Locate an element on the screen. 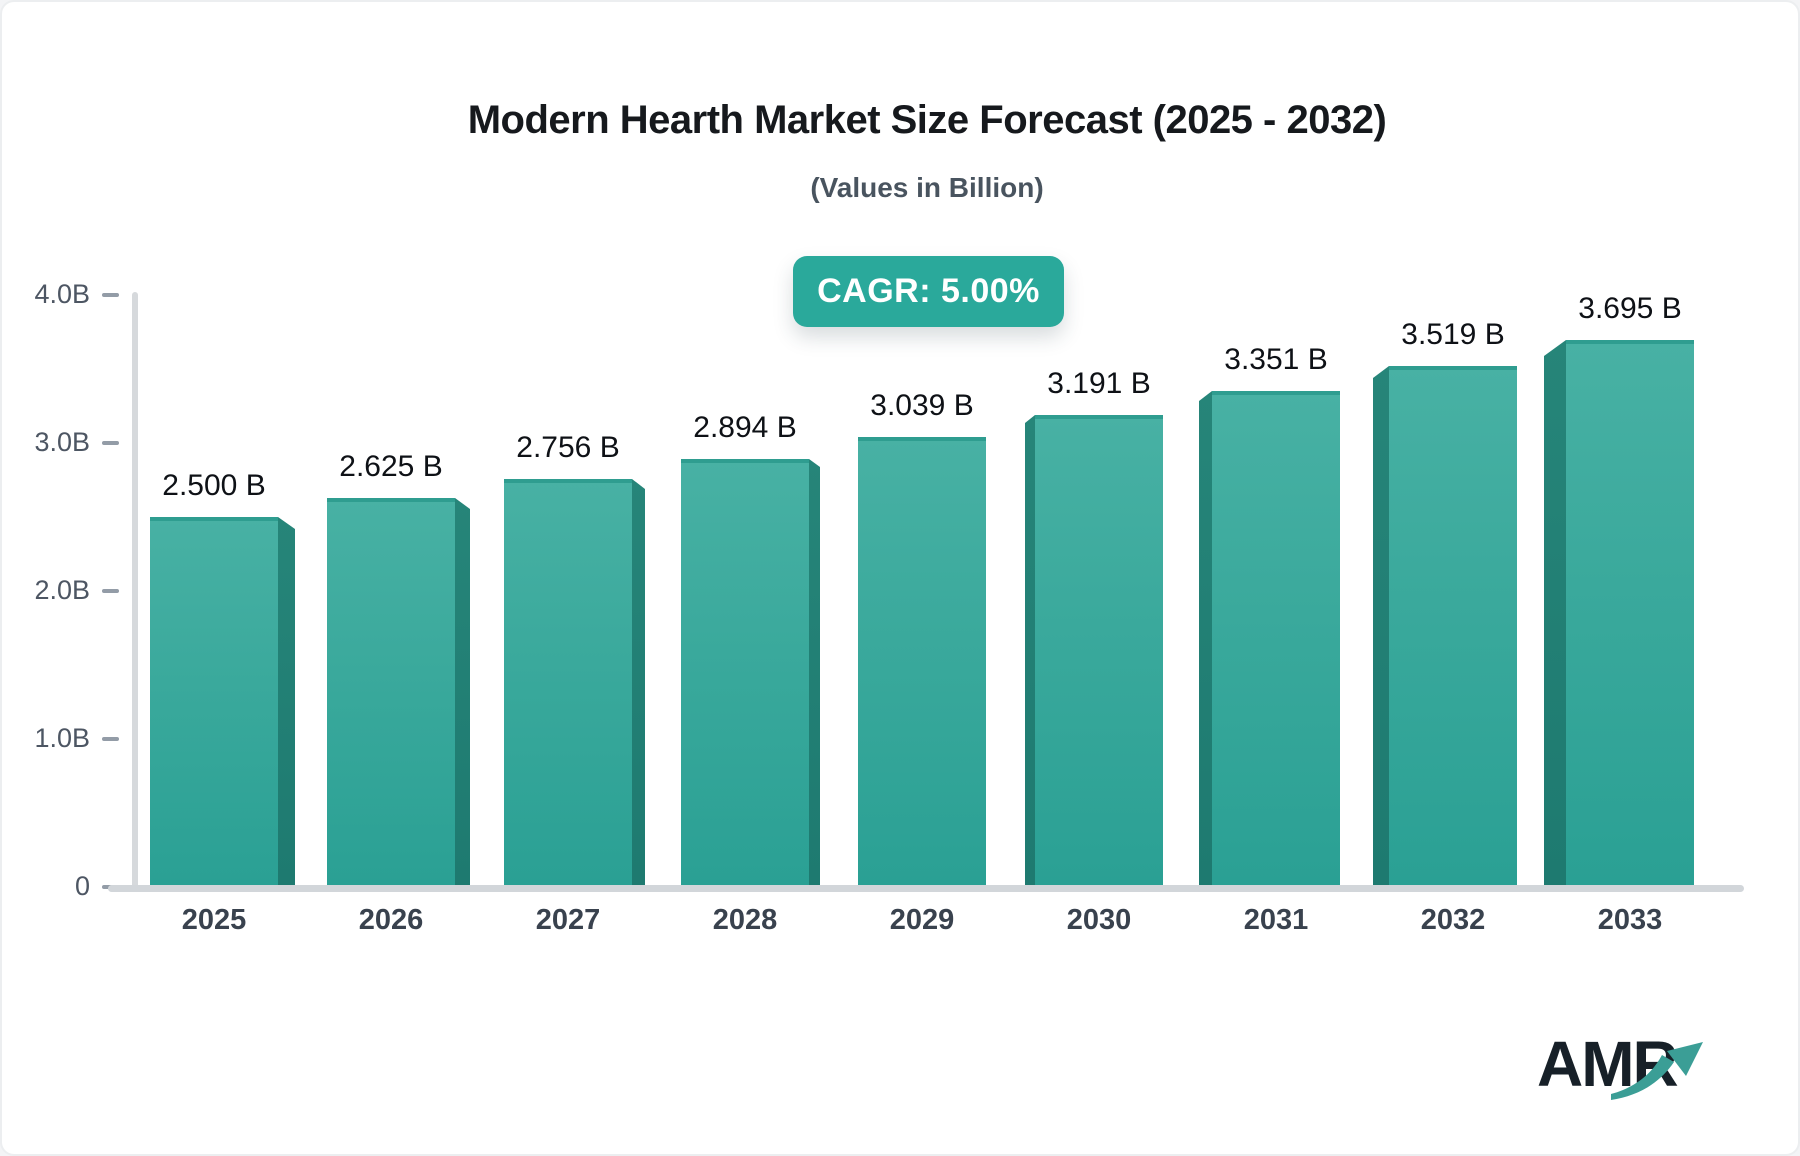 Image resolution: width=1800 pixels, height=1156 pixels. bar-2025 is located at coordinates (214, 702).